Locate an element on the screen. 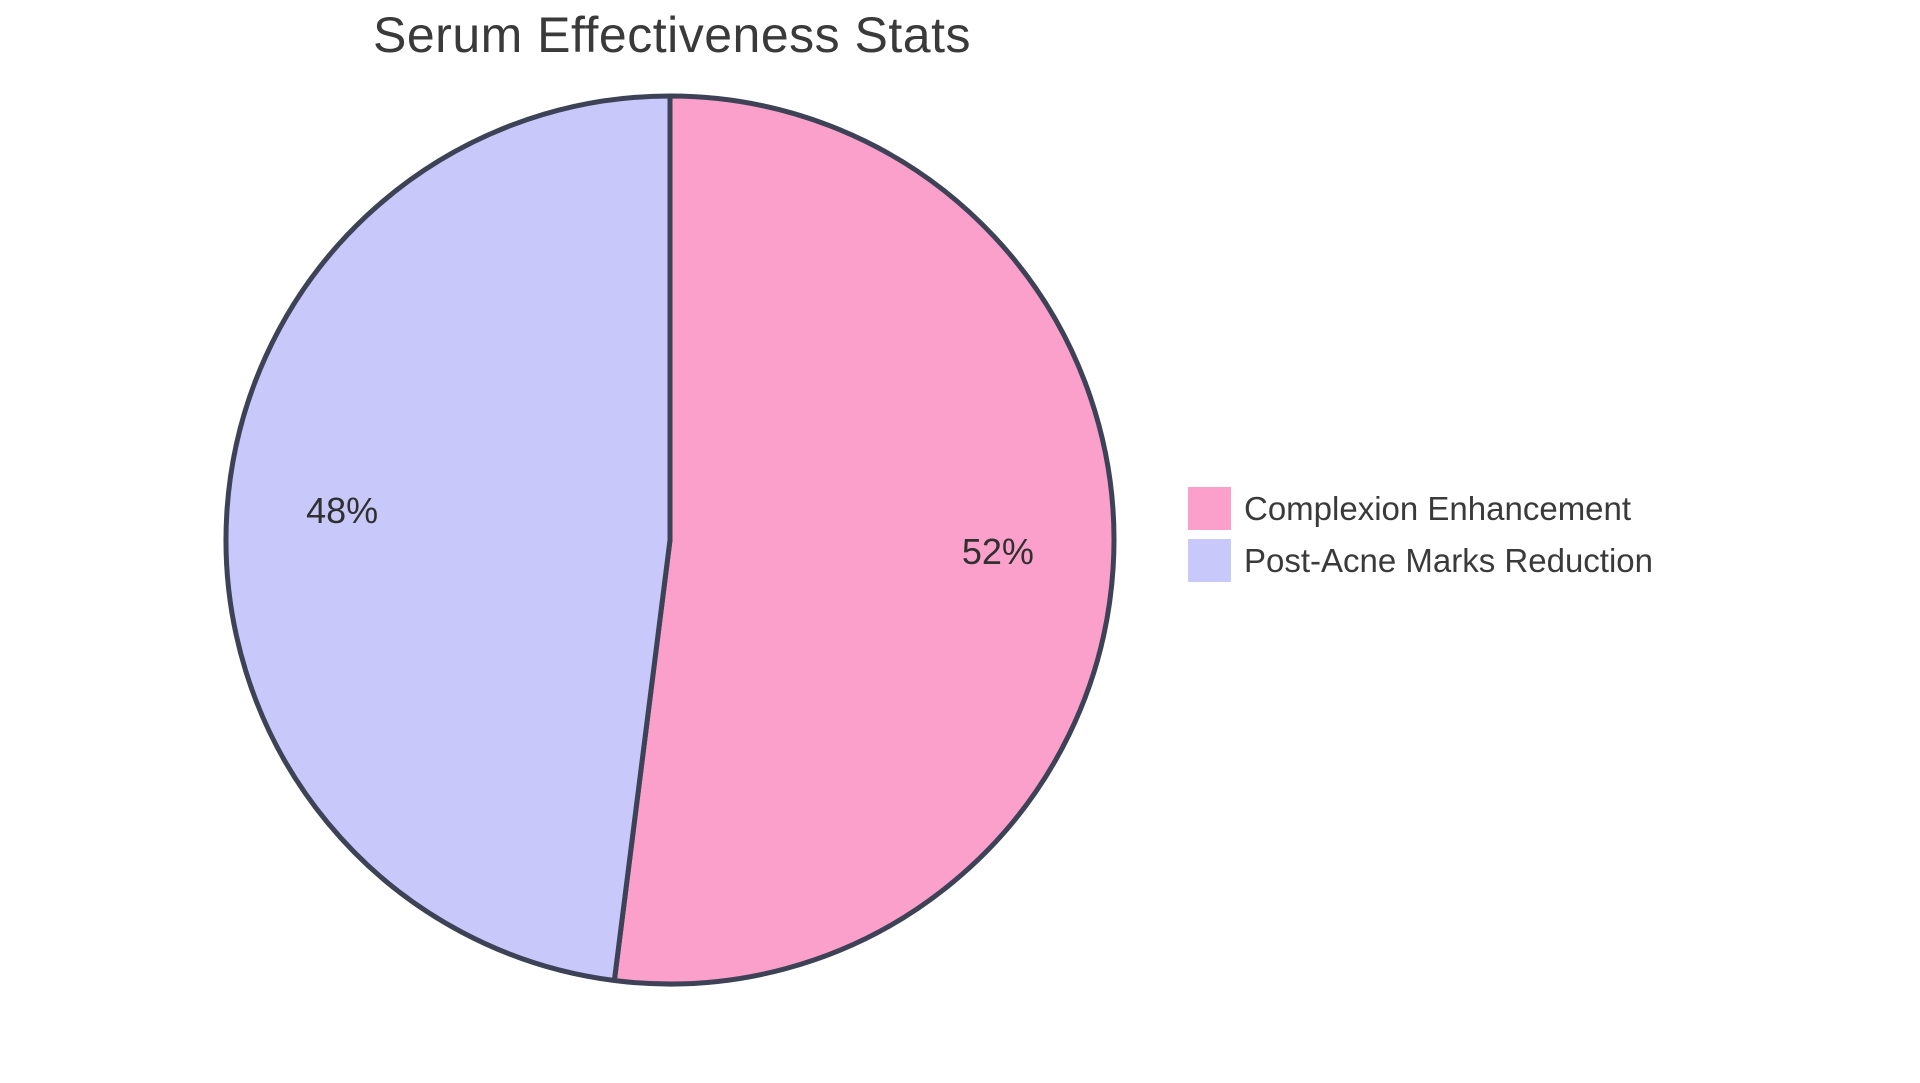 The image size is (1920, 1083). pie-slice-label-1: 48% is located at coordinates (342, 510).